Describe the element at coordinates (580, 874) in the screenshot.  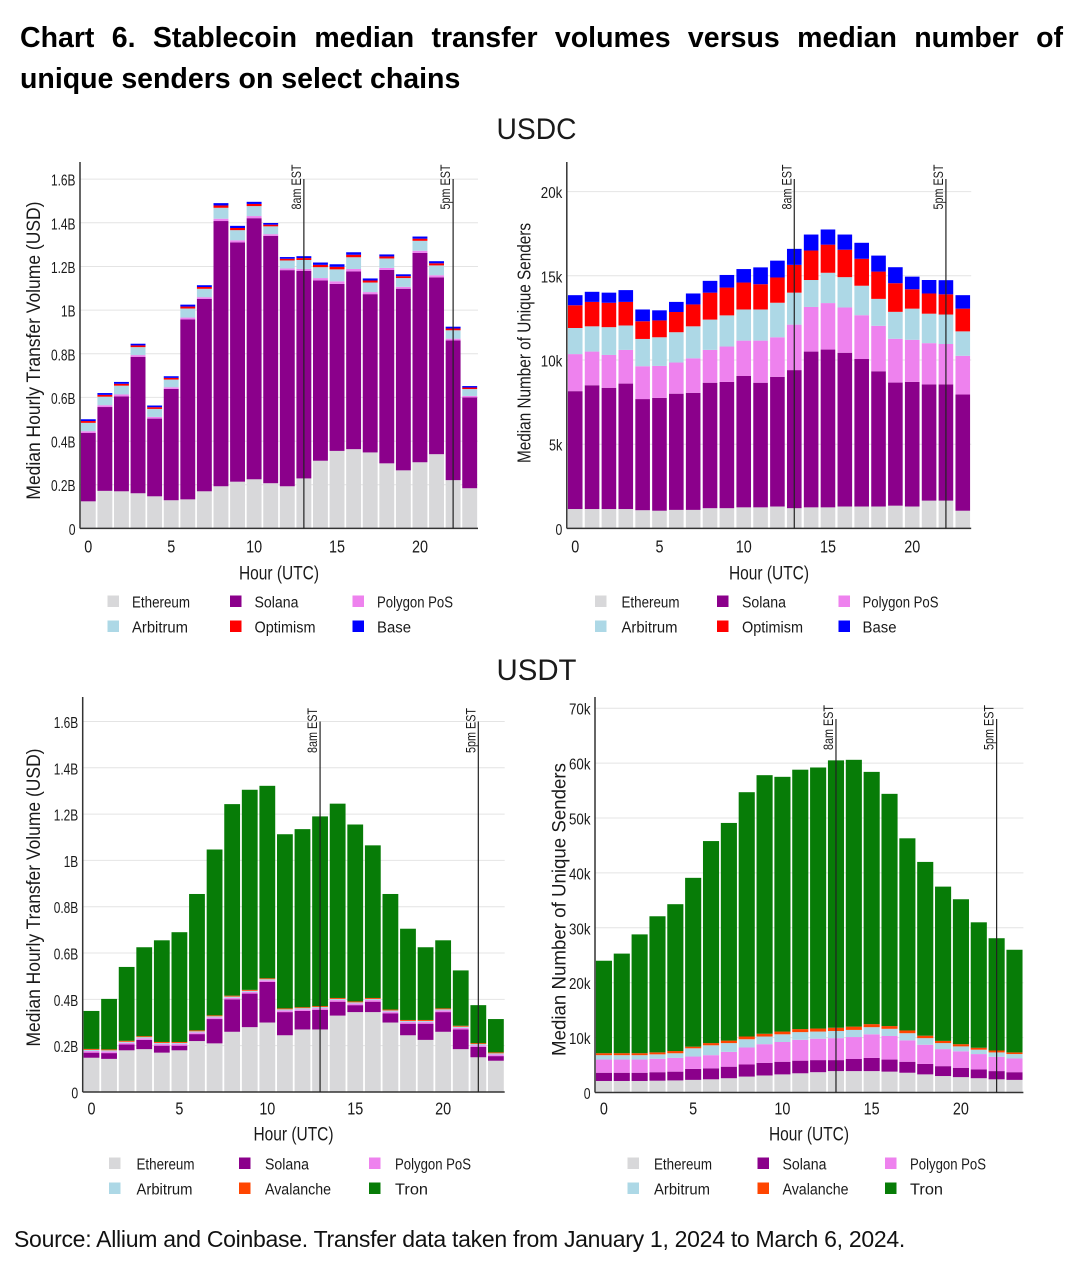
I see `svg-text: 40k` at that location.